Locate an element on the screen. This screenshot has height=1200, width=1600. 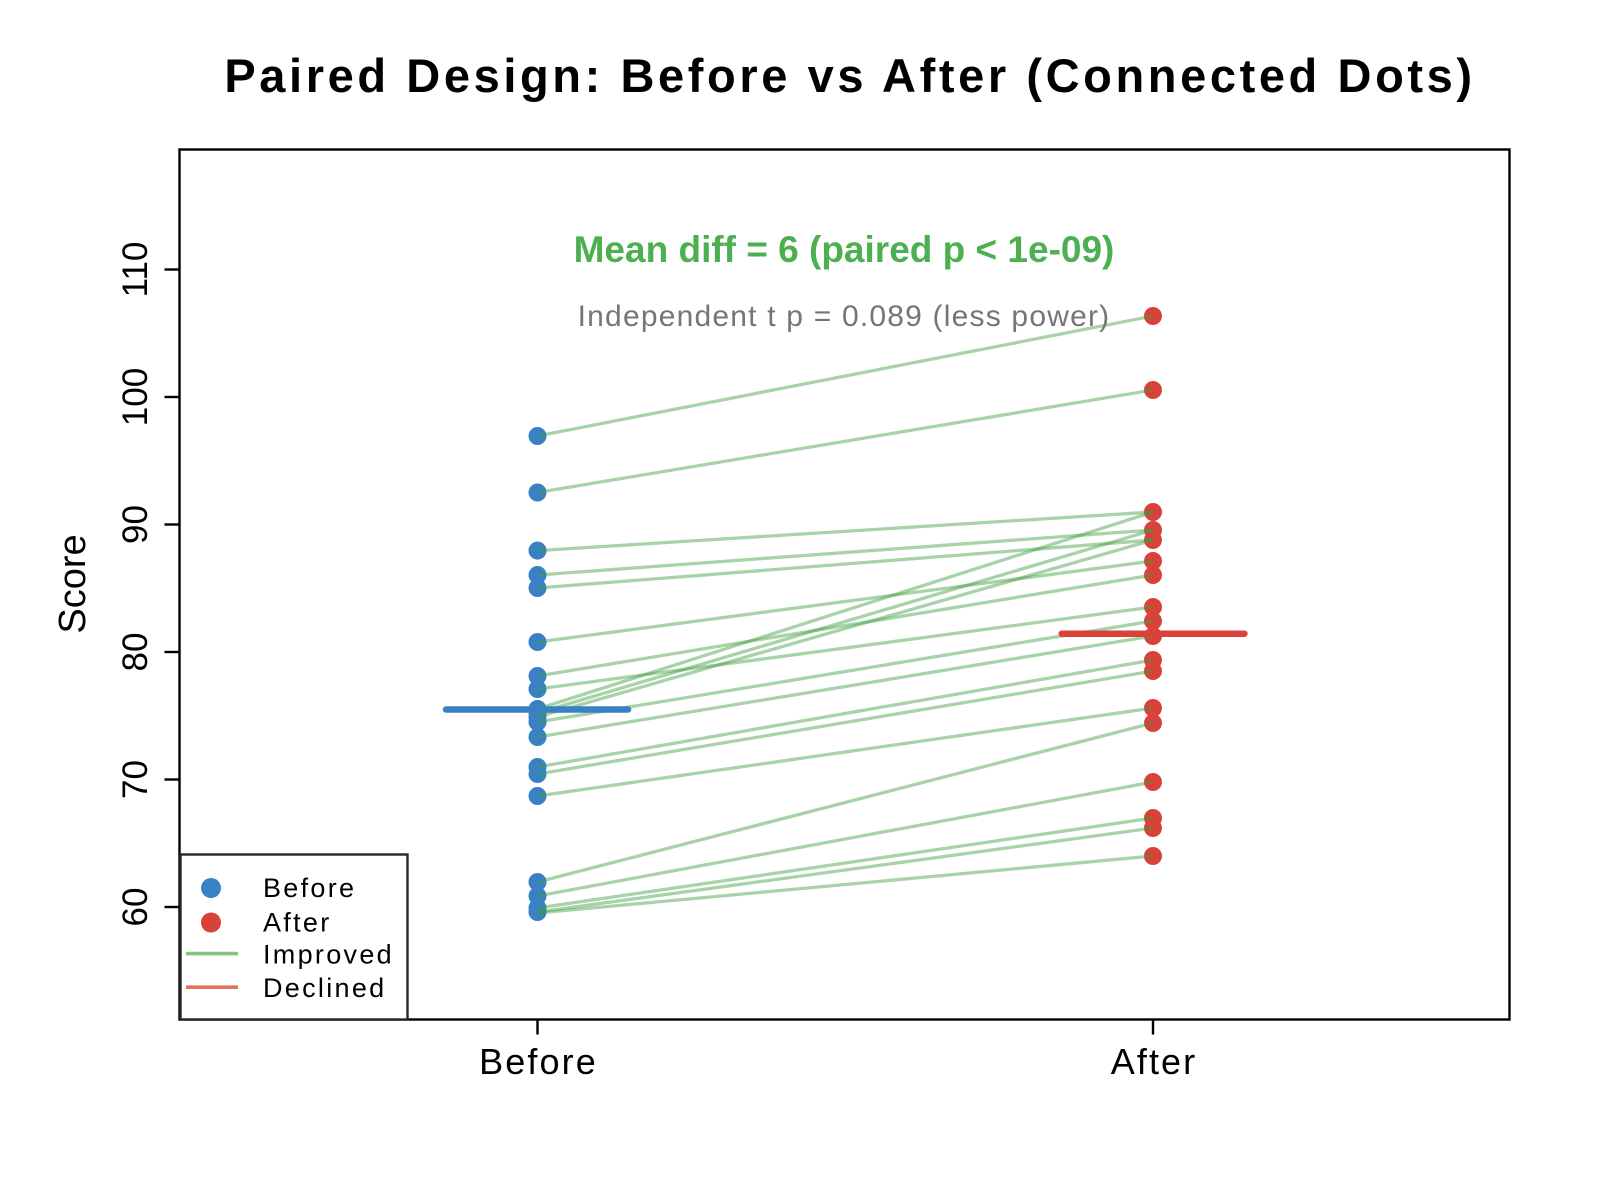
svg-text: Improved is located at coordinates (328, 955).